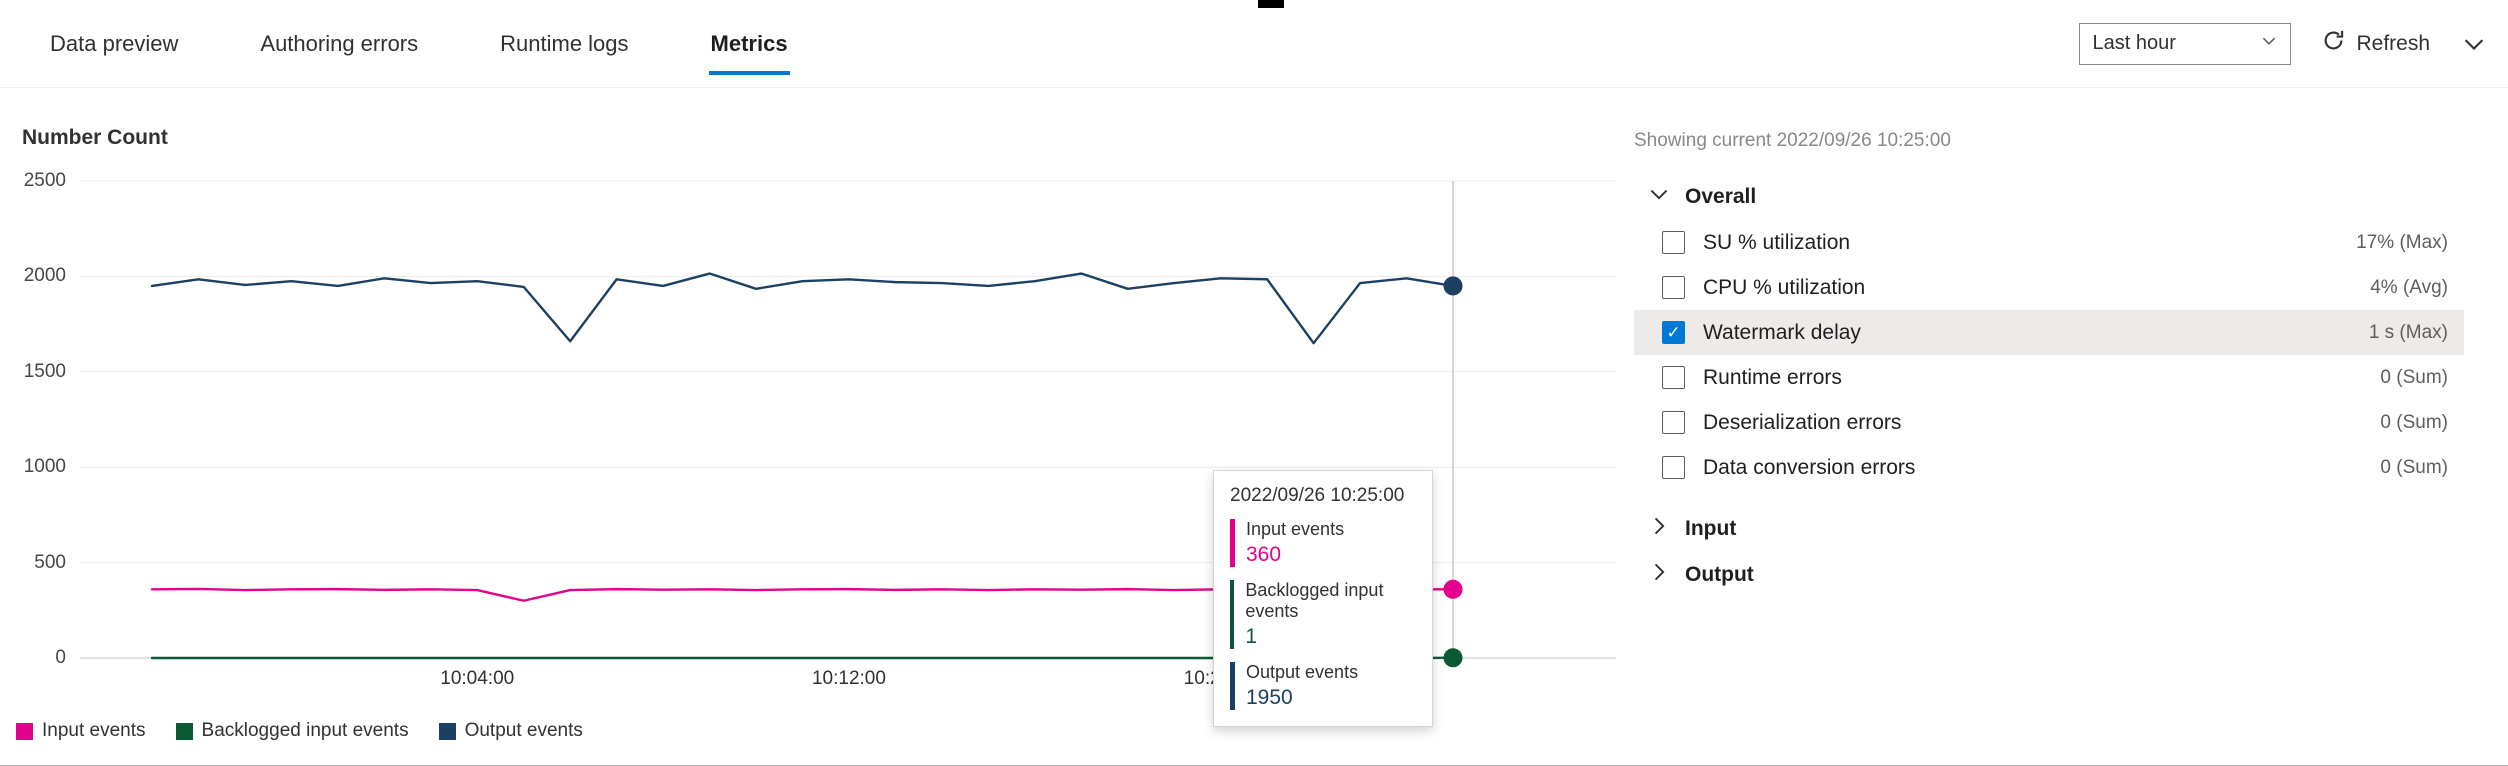 Image resolution: width=2508 pixels, height=766 pixels. I want to click on metric-row-su-utilization: SU % utilization 17% (Max), so click(2049, 242).